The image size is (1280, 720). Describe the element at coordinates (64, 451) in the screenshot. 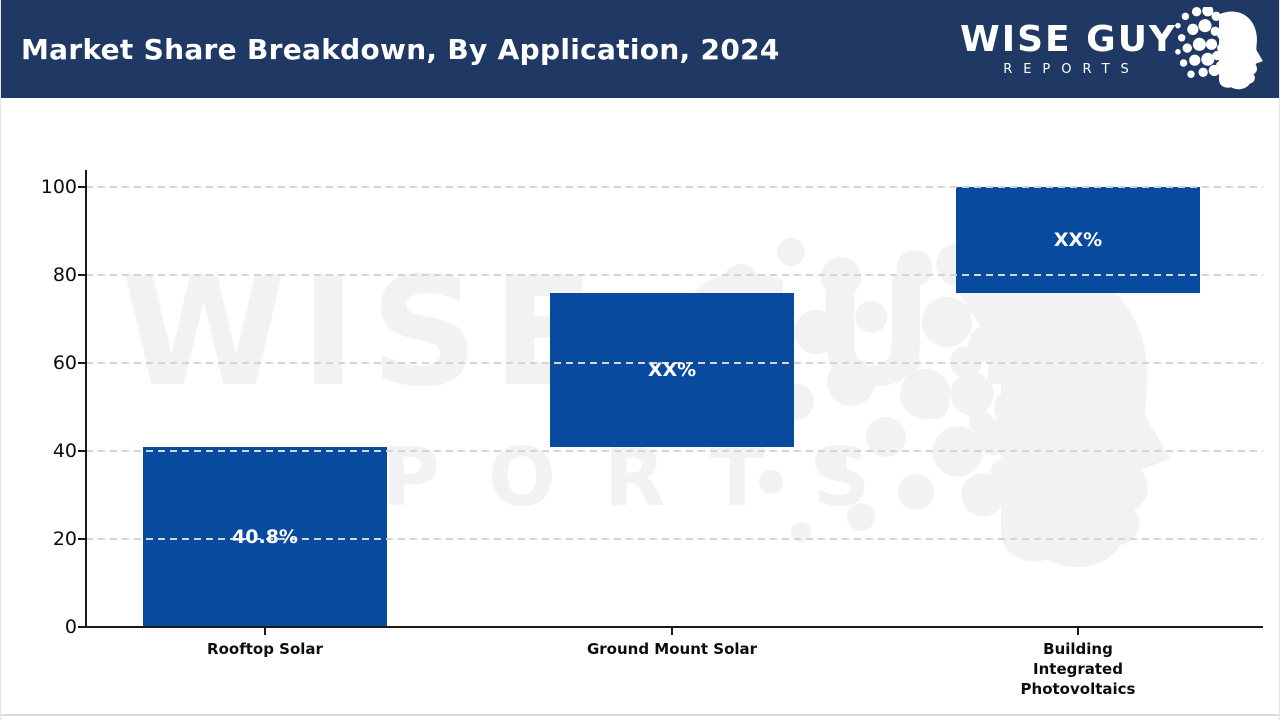

I see `y-tick-label: 40` at that location.